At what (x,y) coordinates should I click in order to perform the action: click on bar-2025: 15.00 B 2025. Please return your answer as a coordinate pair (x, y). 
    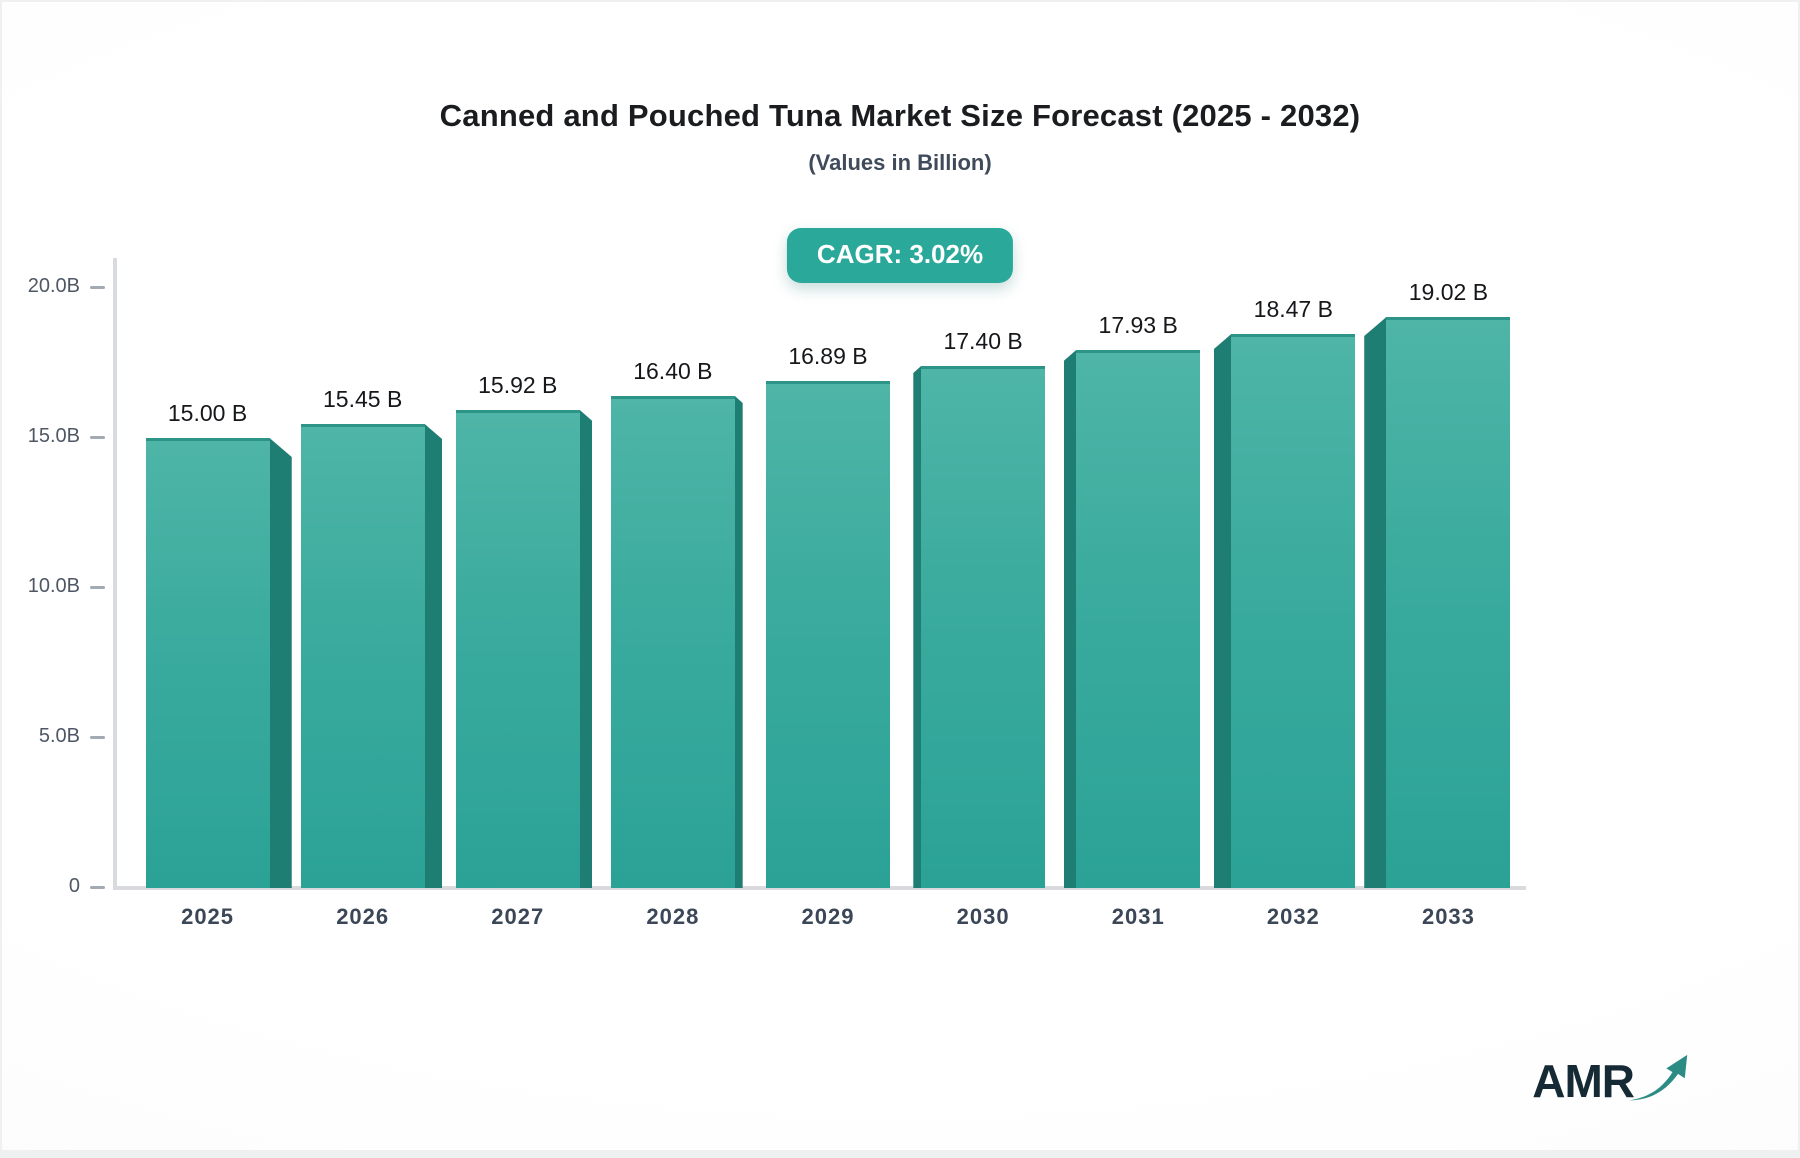
    Looking at the image, I should click on (211, 608).